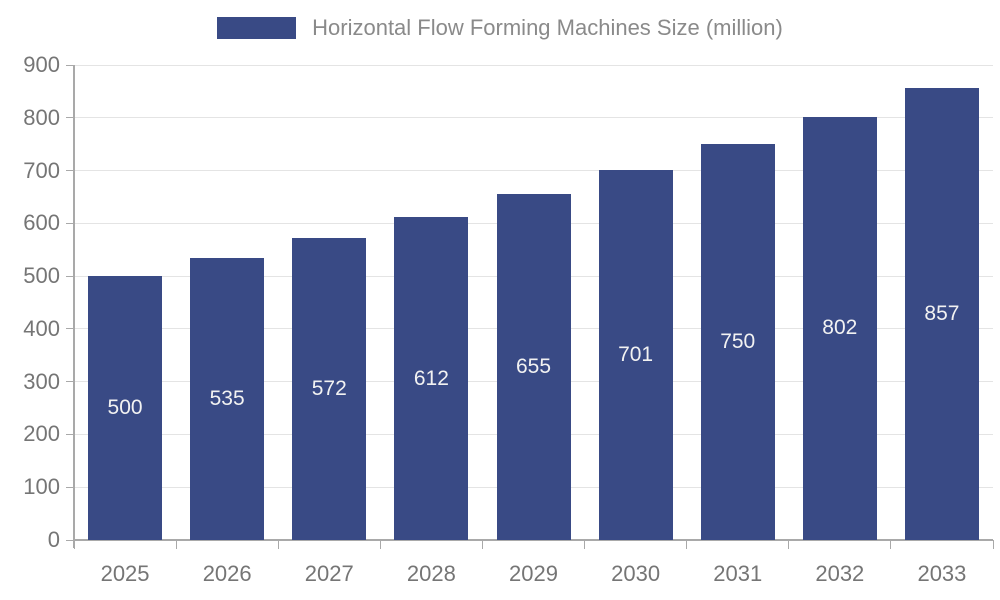 This screenshot has width=1000, height=600. I want to click on bar-value-label: 857, so click(942, 313).